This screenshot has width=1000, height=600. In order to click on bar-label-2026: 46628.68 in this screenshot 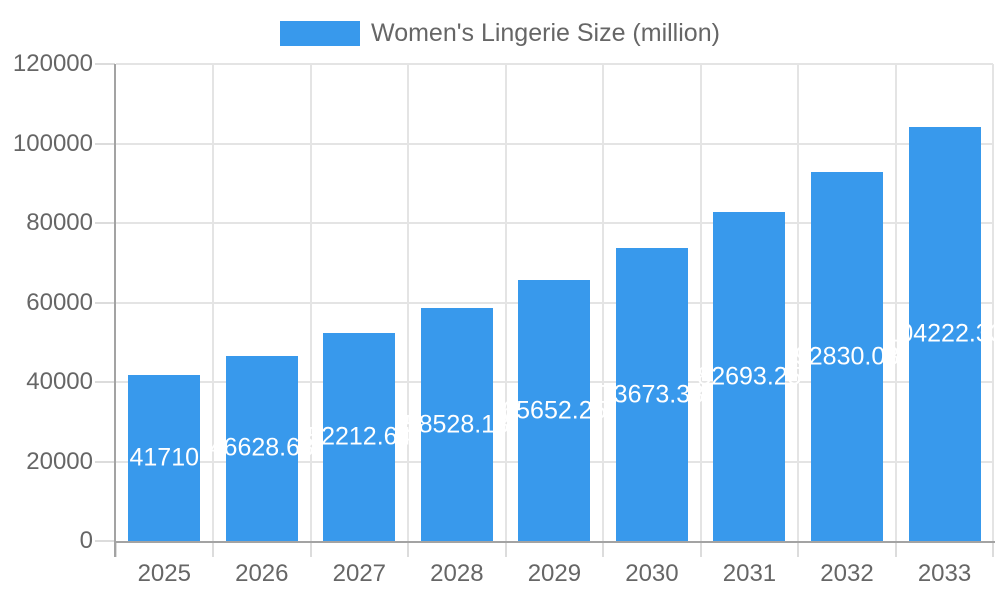, I will do `click(261, 447)`.